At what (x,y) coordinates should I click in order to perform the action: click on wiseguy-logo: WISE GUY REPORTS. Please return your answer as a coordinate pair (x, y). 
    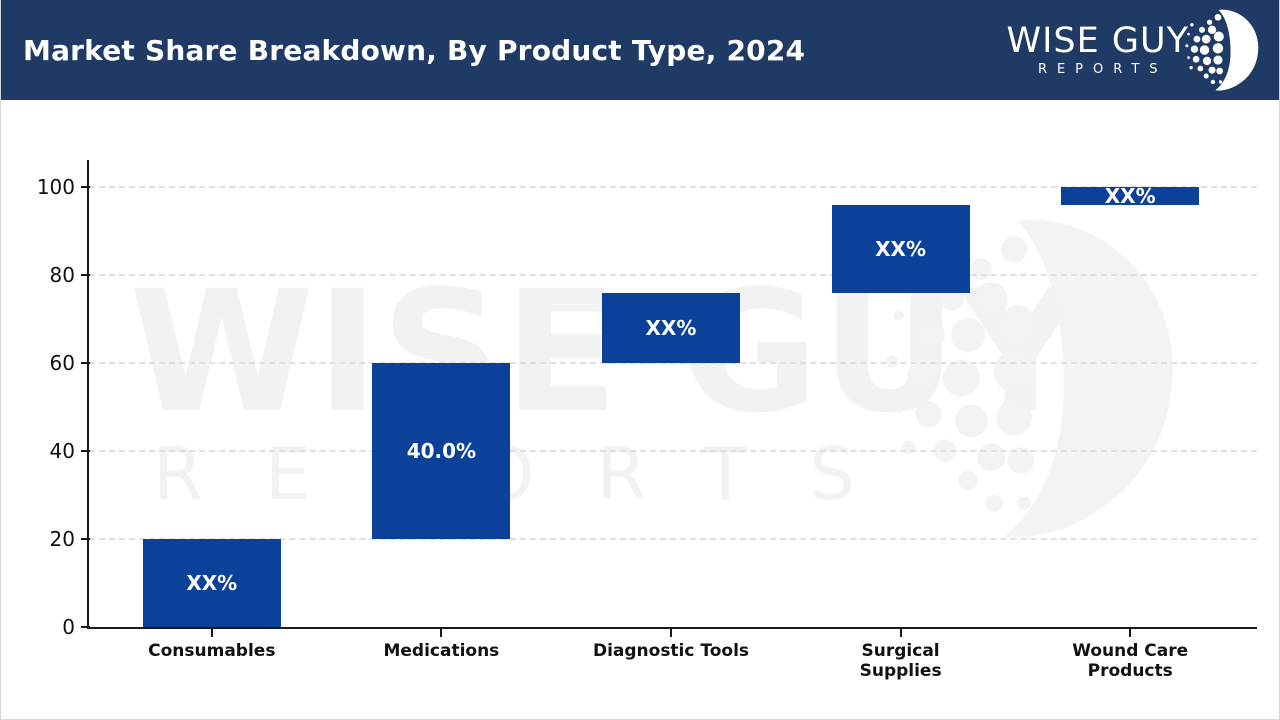
    Looking at the image, I should click on (1136, 50).